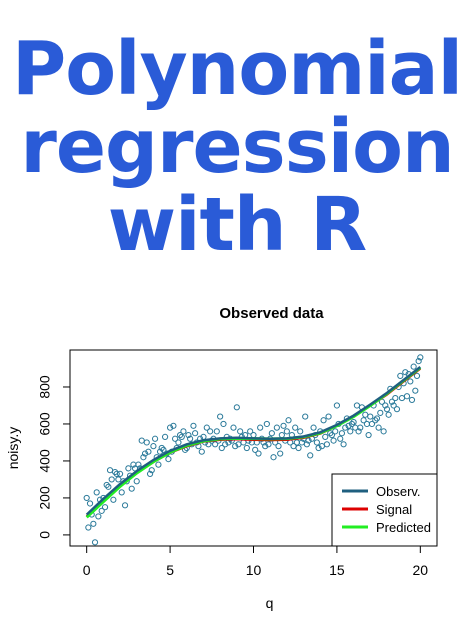  What do you see at coordinates (237, 69) in the screenshot?
I see `headline-line-1: Polynomial` at bounding box center [237, 69].